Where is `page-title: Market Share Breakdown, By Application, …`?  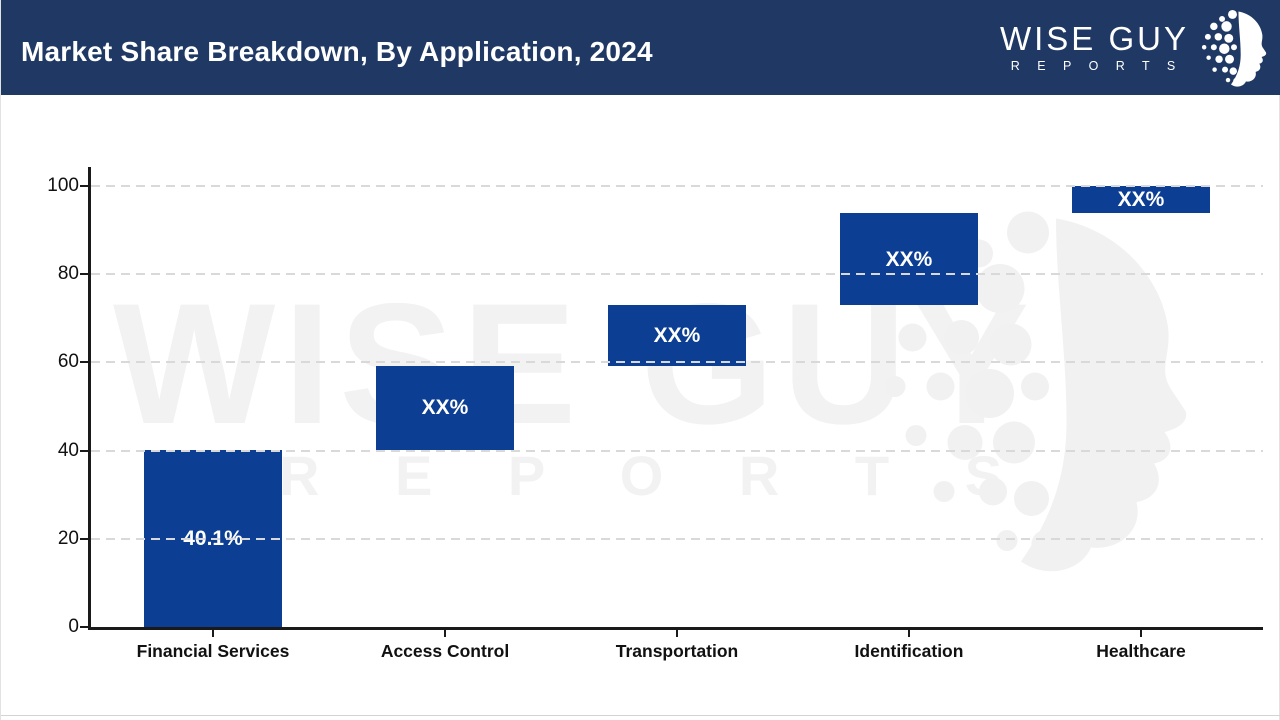
page-title: Market Share Breakdown, By Application, … is located at coordinates (337, 51).